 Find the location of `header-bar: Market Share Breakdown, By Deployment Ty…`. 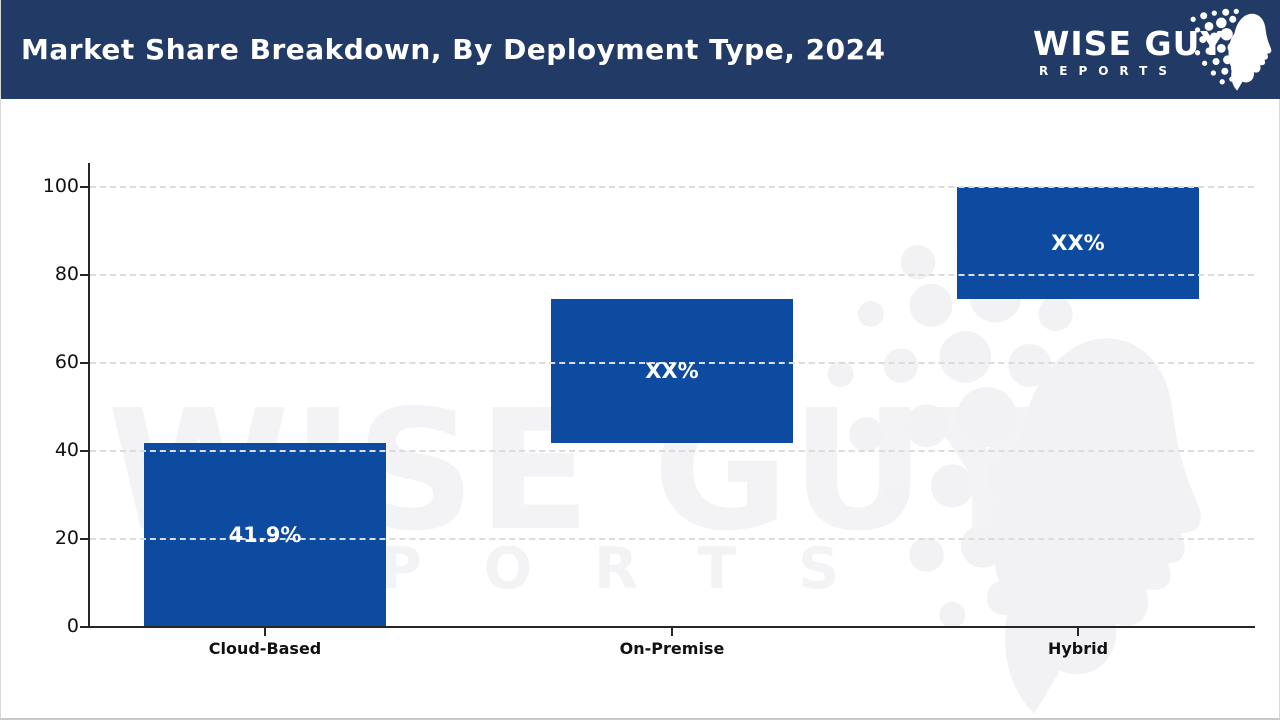

header-bar: Market Share Breakdown, By Deployment Ty… is located at coordinates (640, 49).